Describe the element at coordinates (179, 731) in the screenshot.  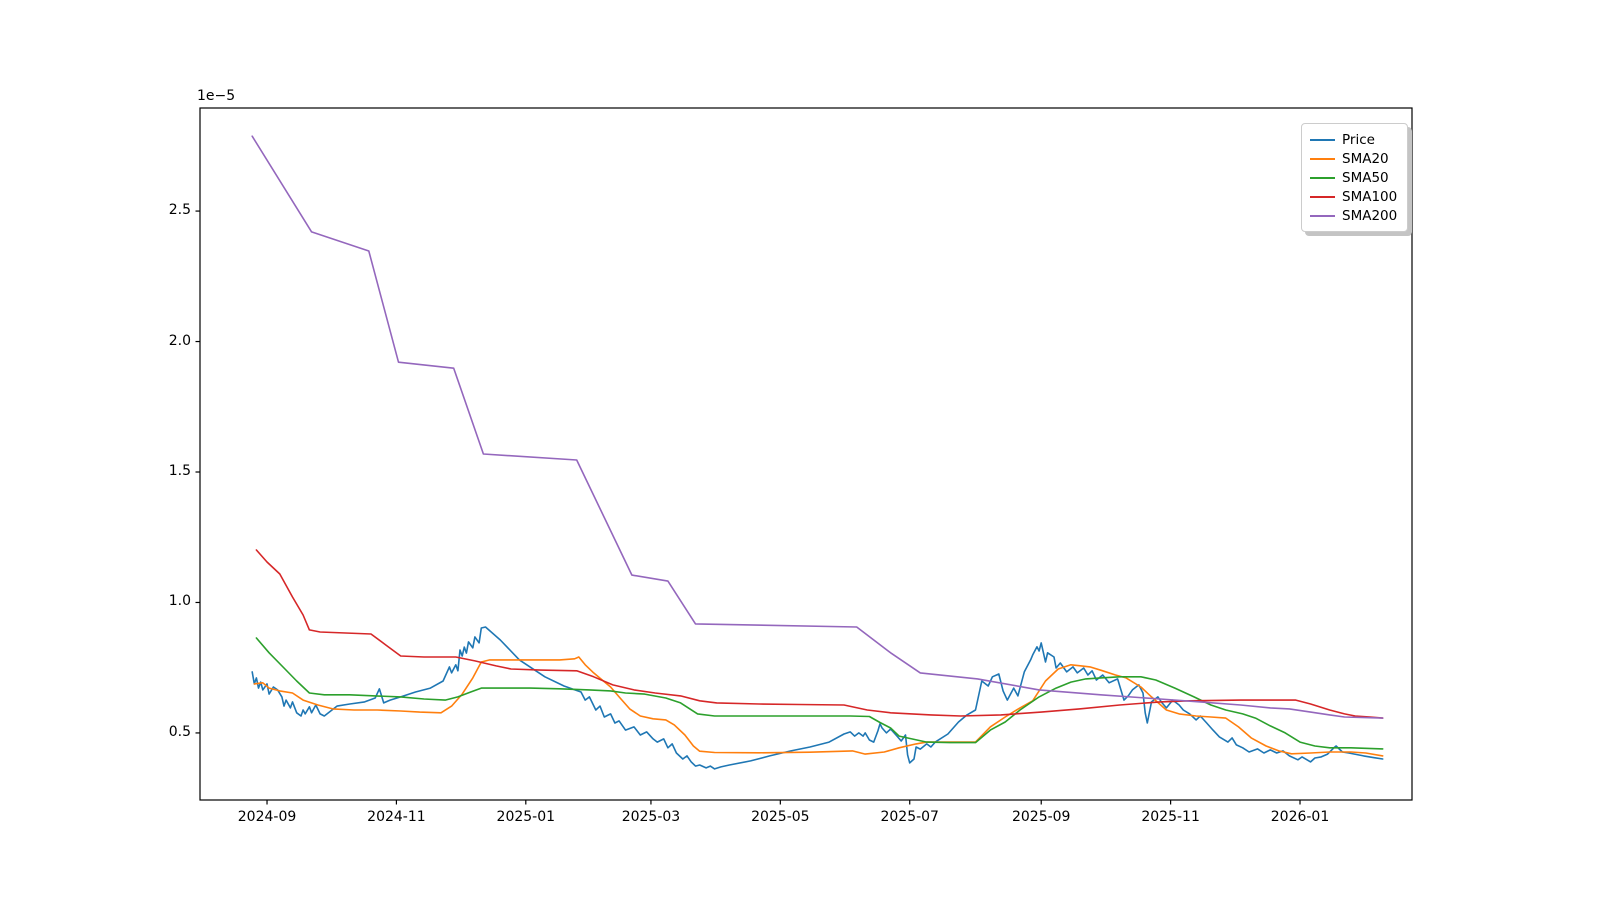
I see `y-axis-tick-label: 0.5` at that location.